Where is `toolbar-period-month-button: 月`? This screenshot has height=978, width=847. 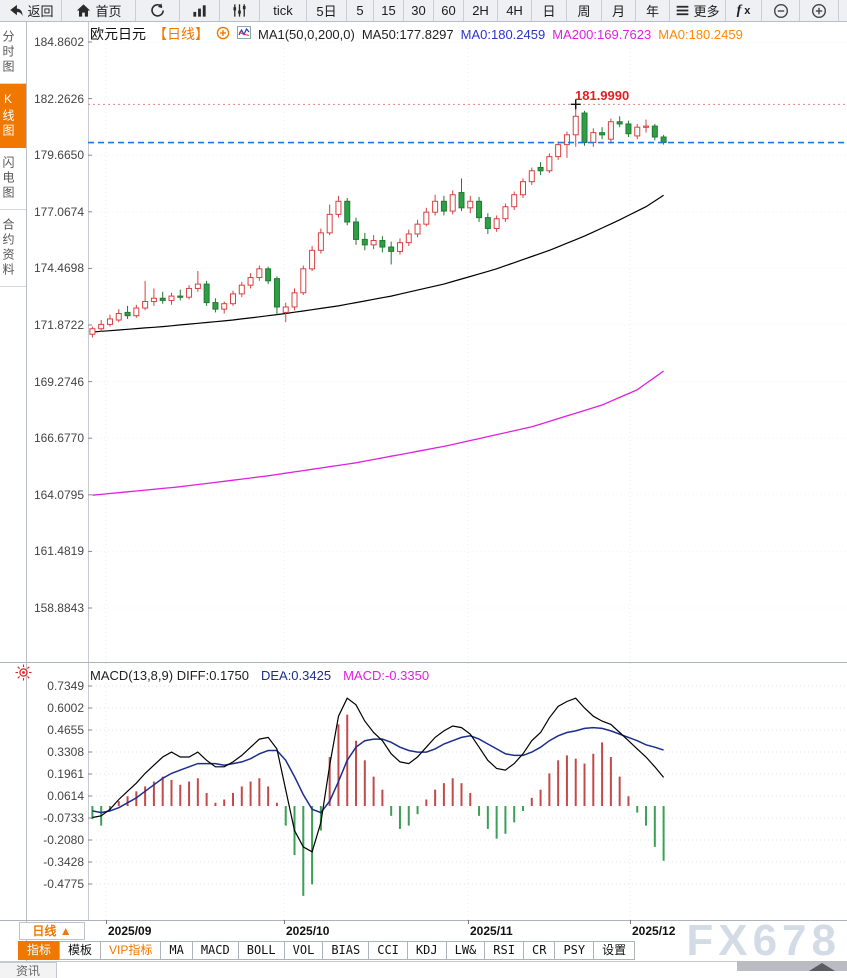 toolbar-period-month-button: 月 is located at coordinates (619, 10).